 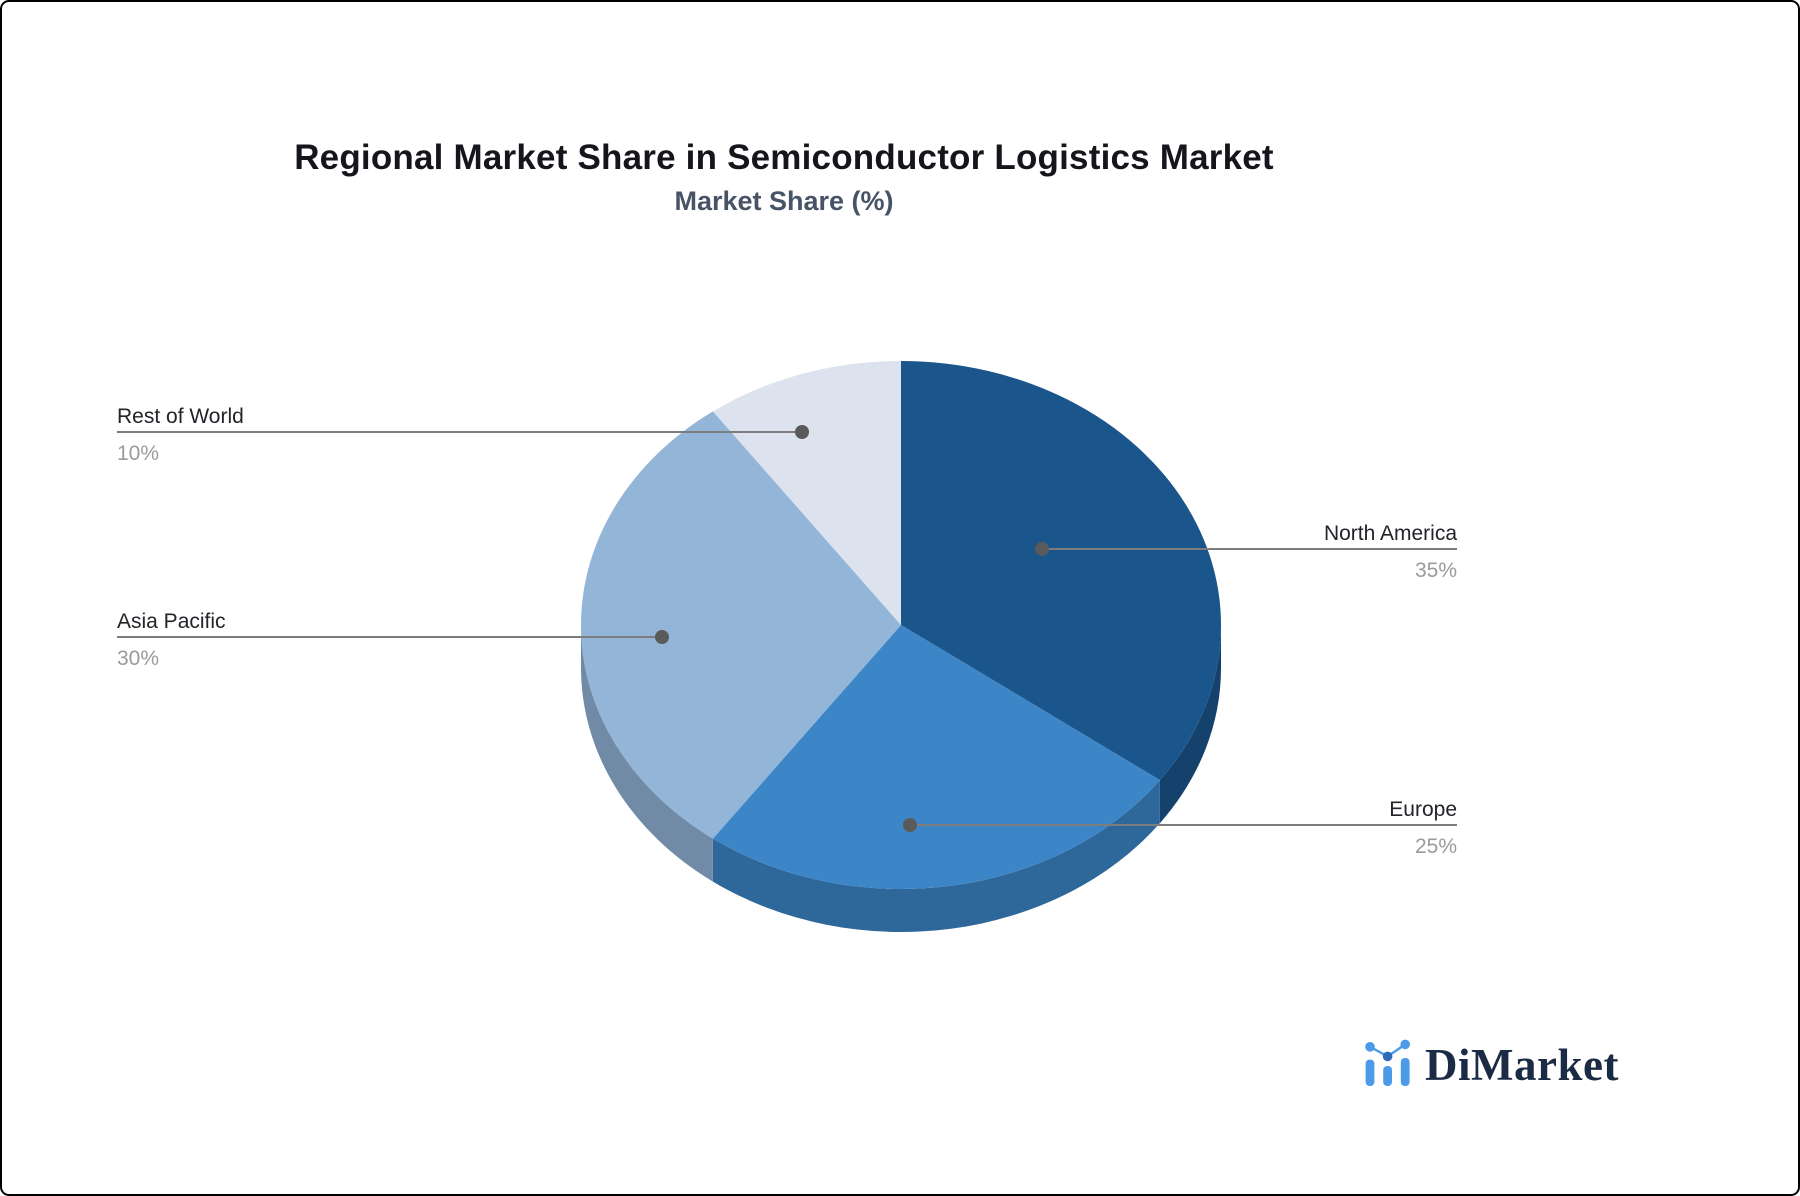 What do you see at coordinates (806, 493) in the screenshot?
I see `pie-slice-rest-of-world` at bounding box center [806, 493].